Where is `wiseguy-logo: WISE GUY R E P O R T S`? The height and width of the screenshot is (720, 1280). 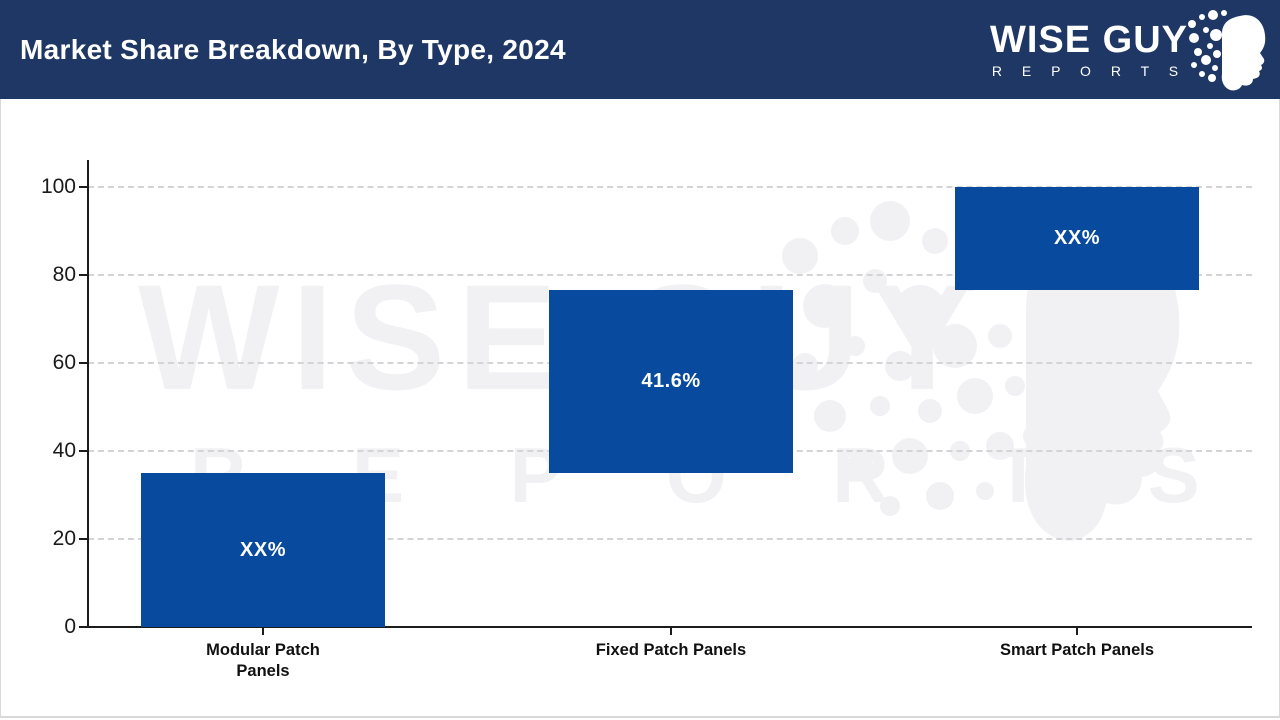
wiseguy-logo: WISE GUY R E P O R T S is located at coordinates (1130, 50).